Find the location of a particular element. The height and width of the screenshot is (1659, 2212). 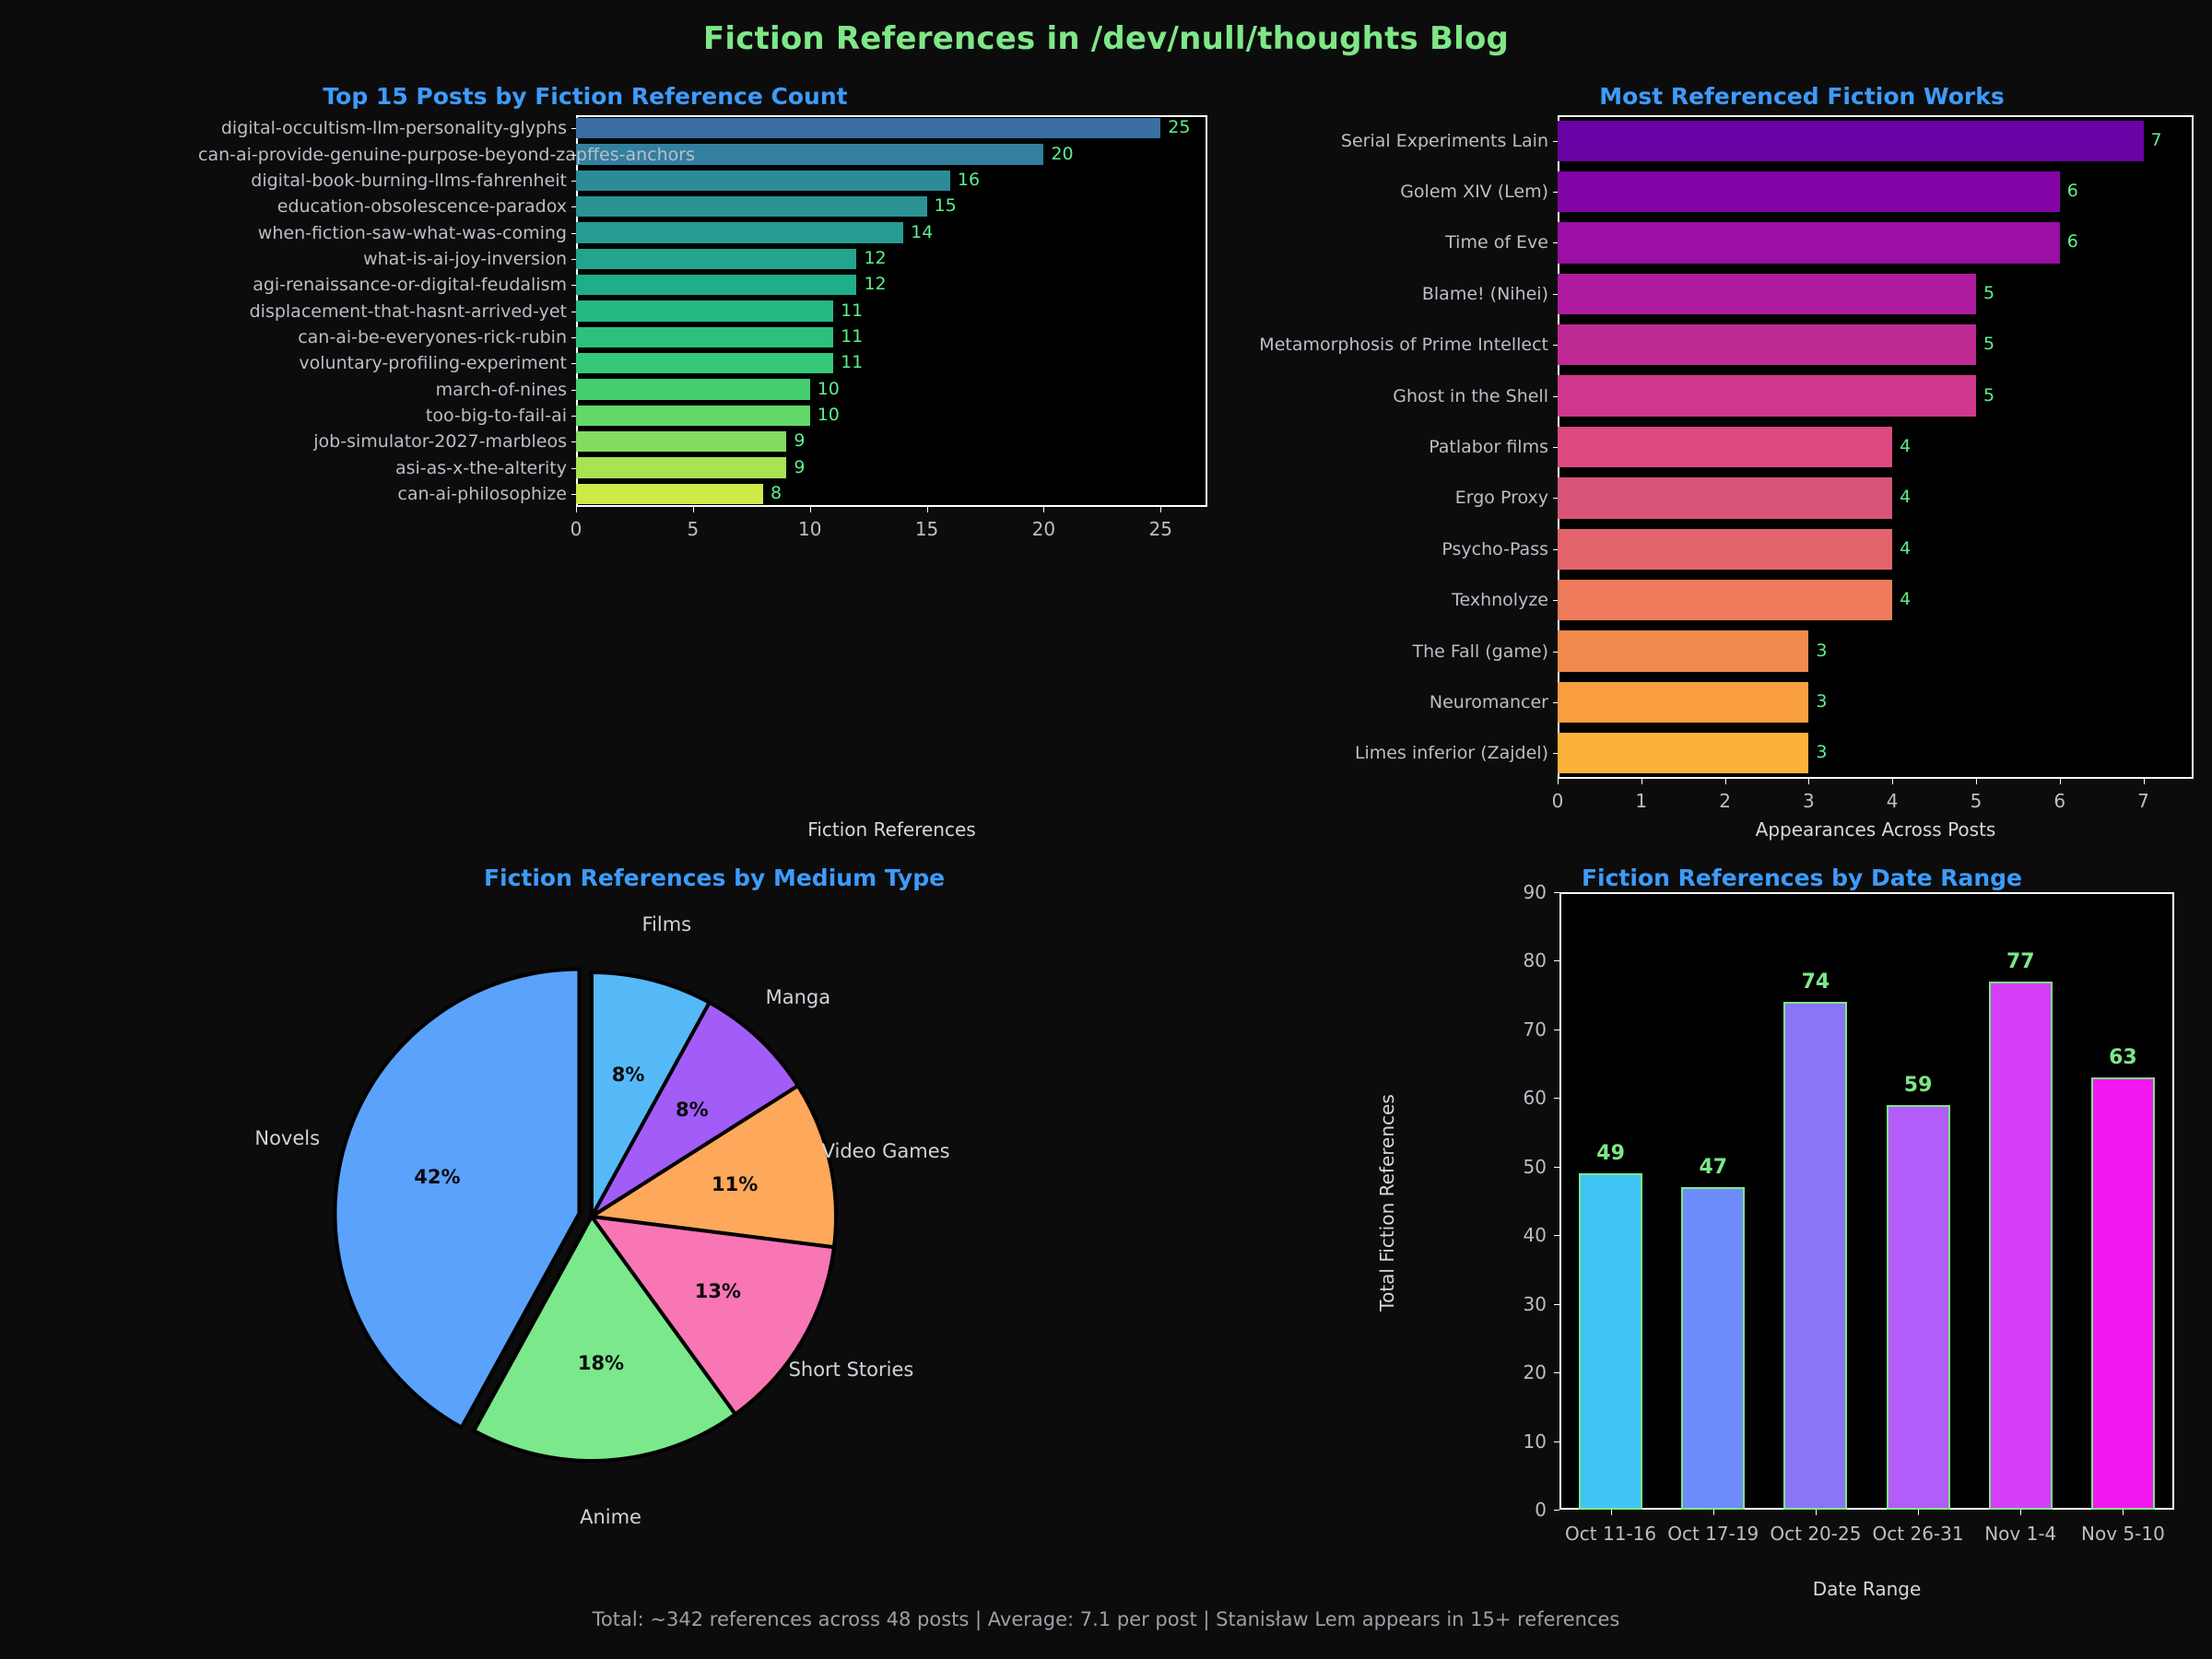

bar-category-label: Metamorphosis of Prime Intellect is located at coordinates (1403, 345).